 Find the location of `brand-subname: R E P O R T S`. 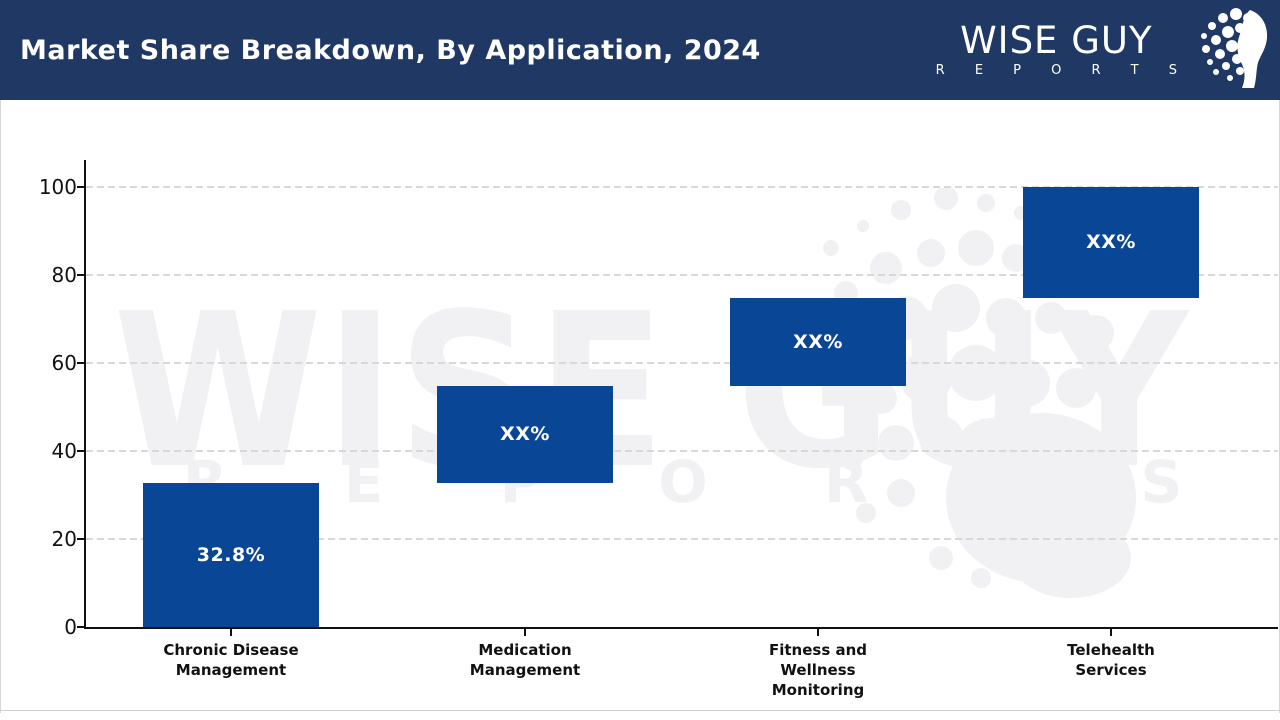

brand-subname: R E P O R T S is located at coordinates (1062, 70).